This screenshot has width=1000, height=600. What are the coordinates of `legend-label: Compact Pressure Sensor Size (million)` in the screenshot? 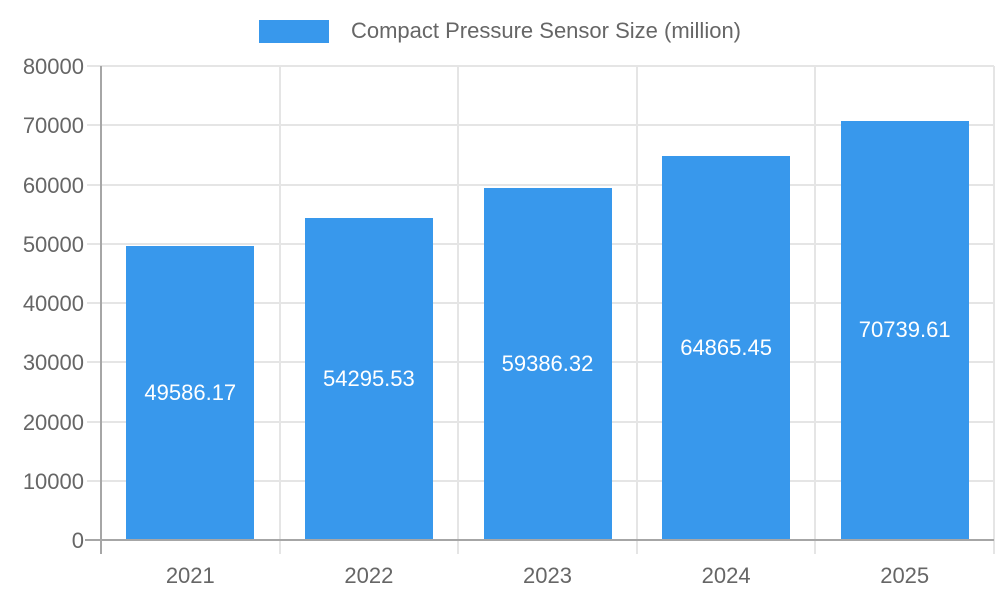 It's located at (546, 30).